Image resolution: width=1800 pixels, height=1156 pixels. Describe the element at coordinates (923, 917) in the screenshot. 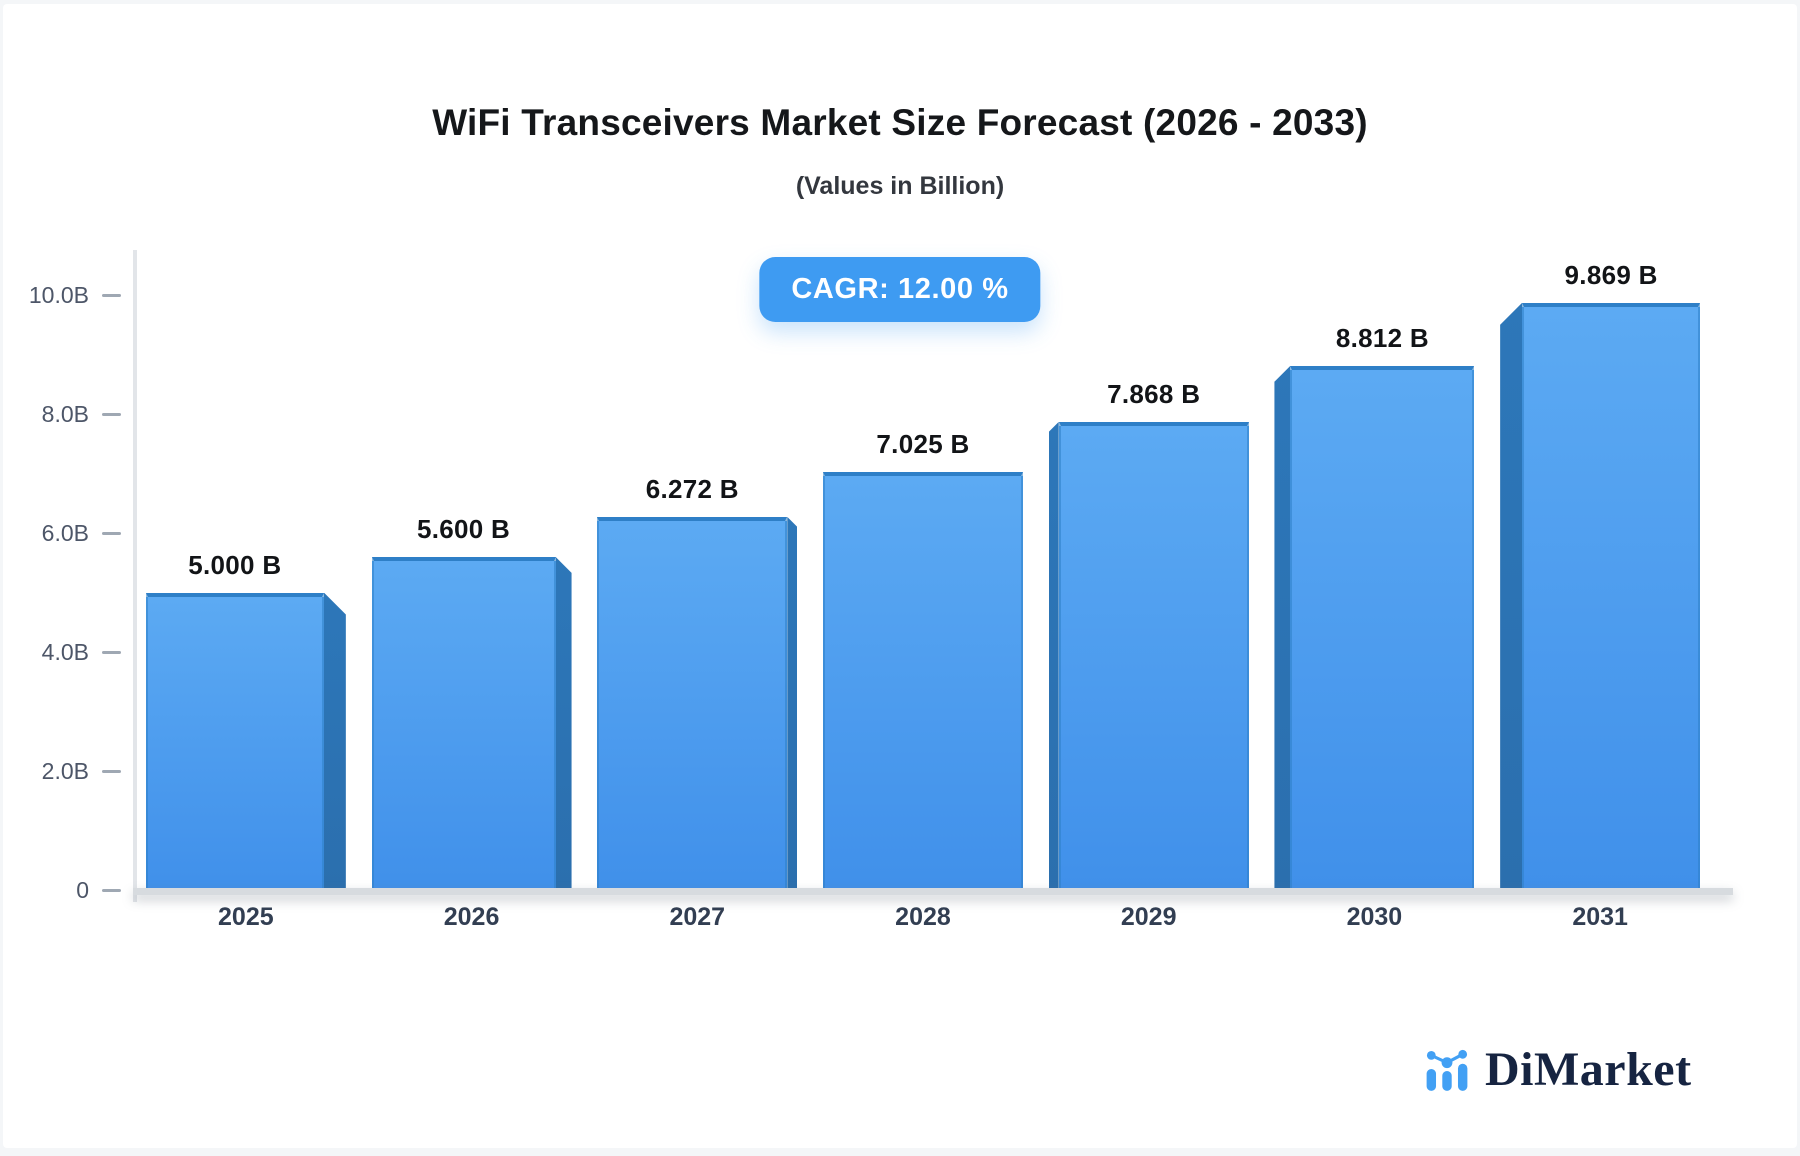

I see `x-axis-label: 2028` at that location.